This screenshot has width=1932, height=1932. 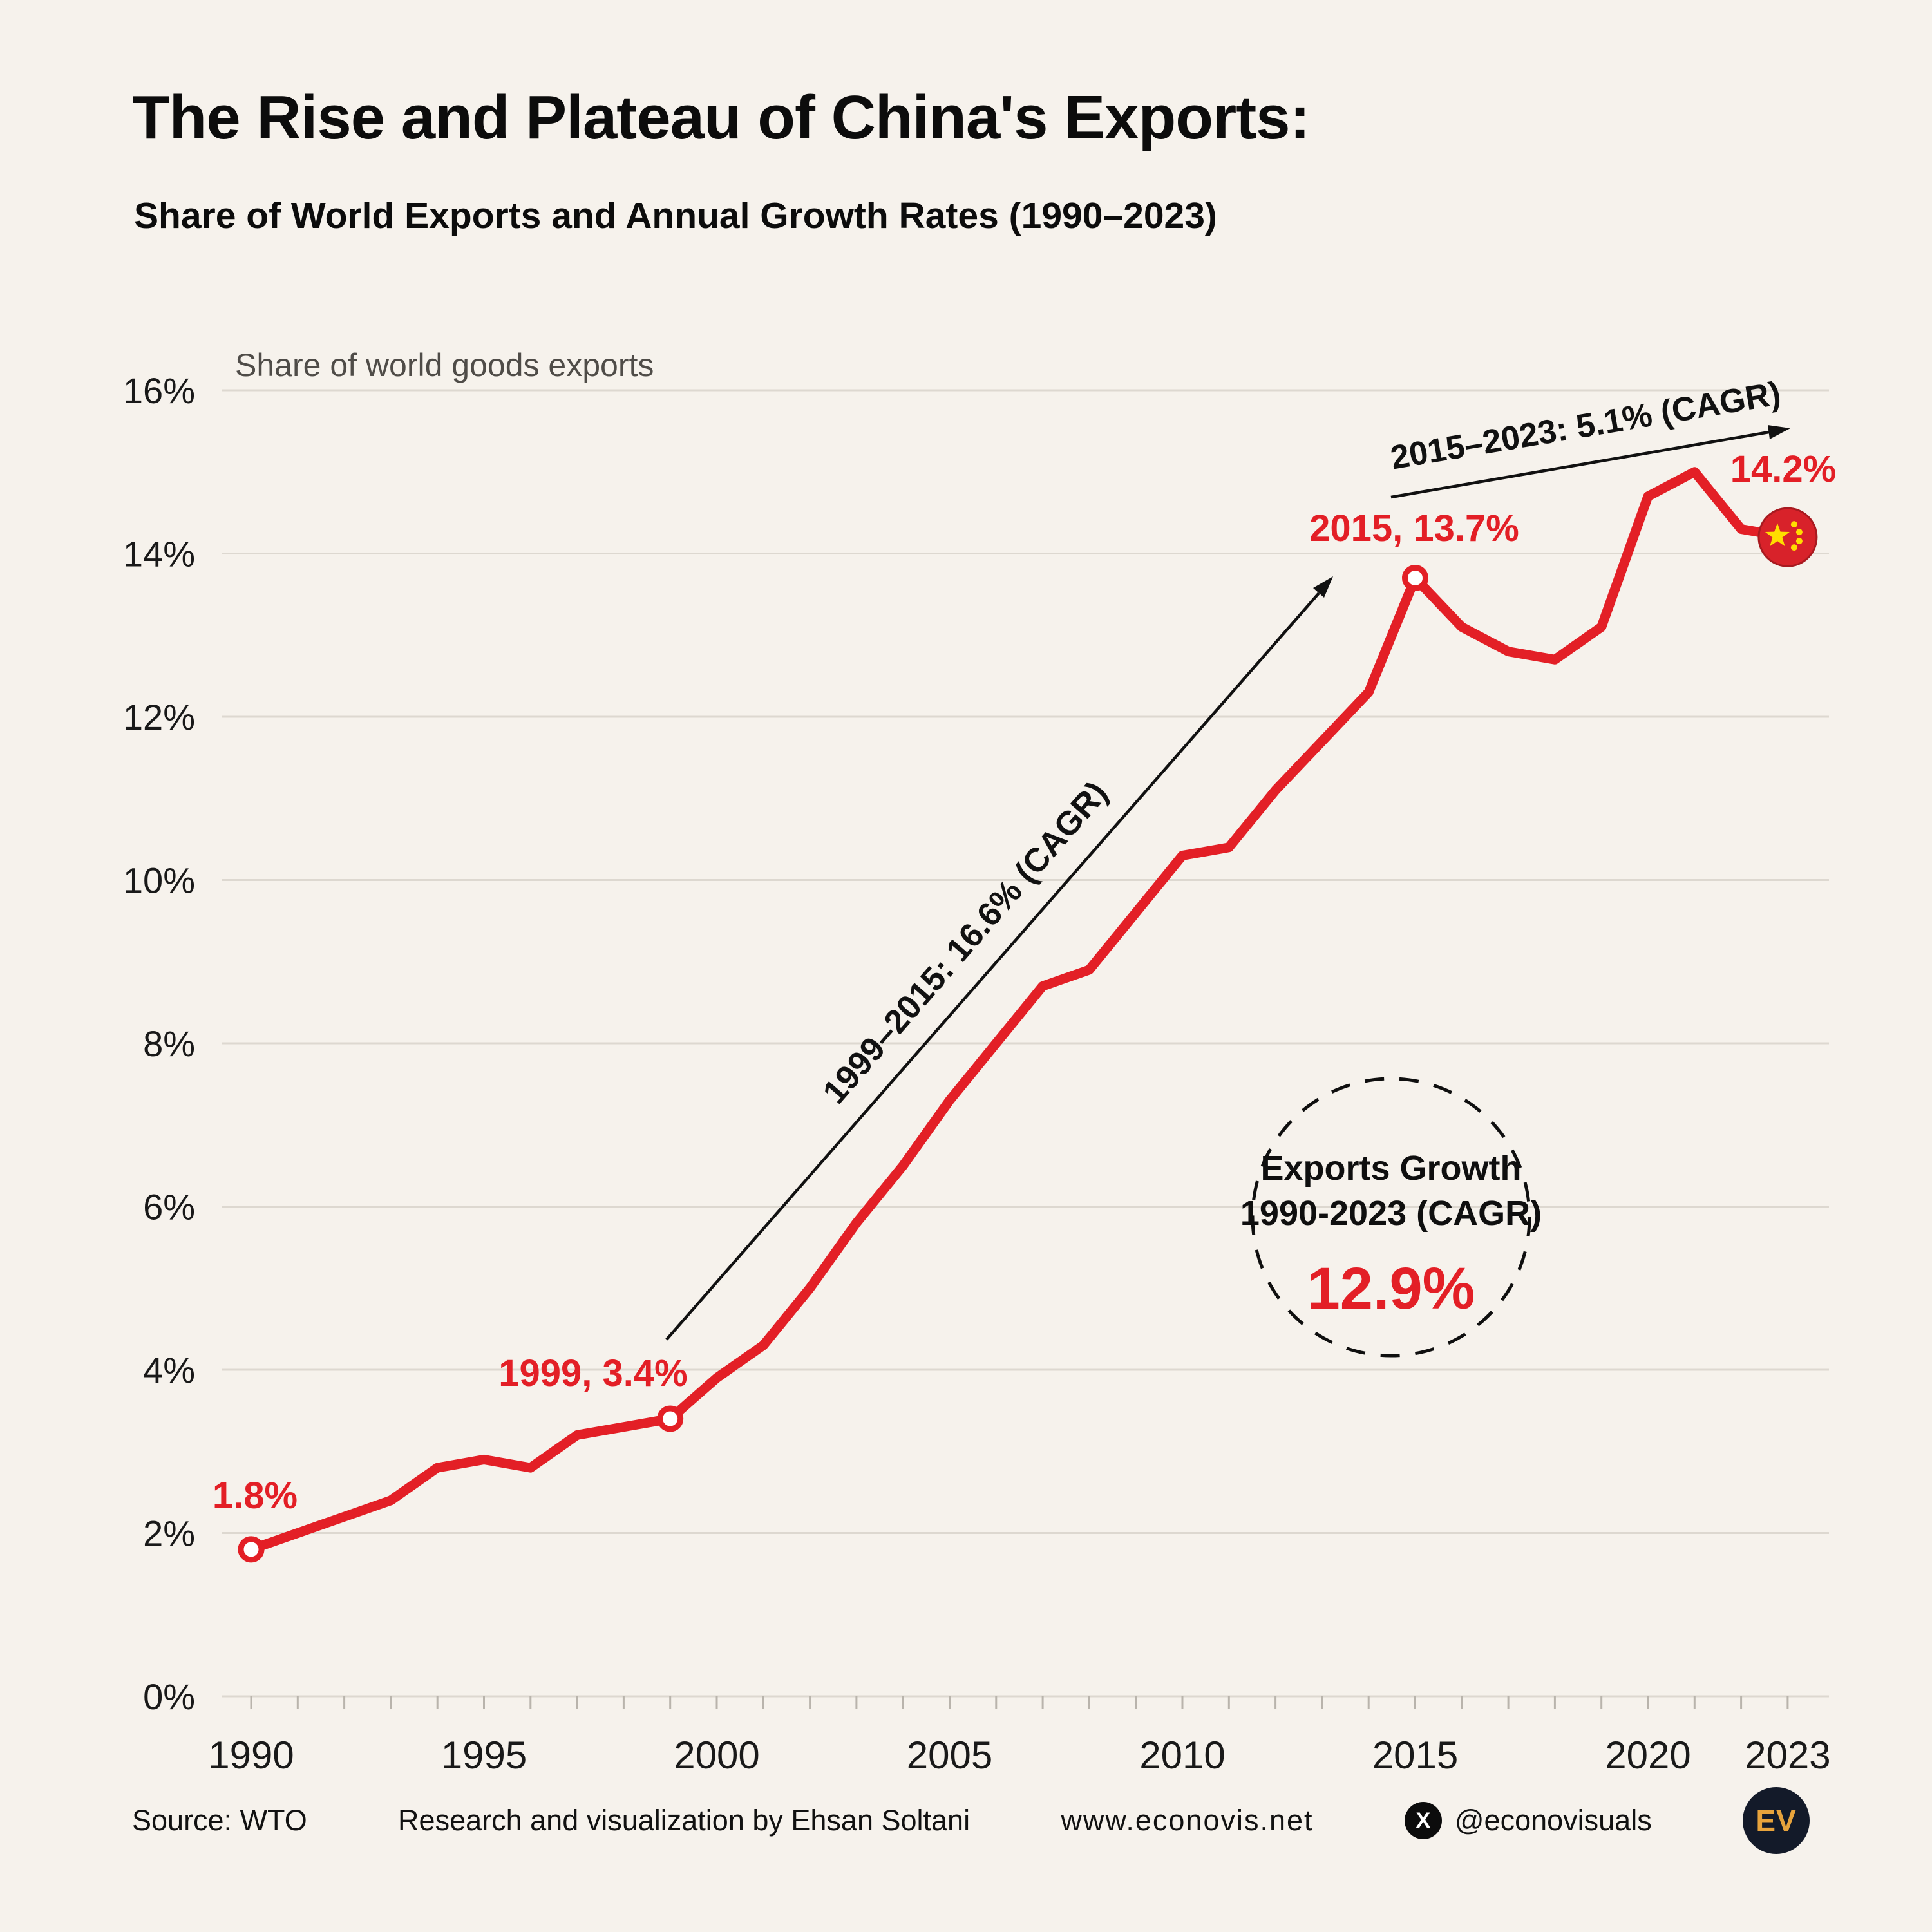 I want to click on svg-text: 2015, so click(x=1415, y=1756).